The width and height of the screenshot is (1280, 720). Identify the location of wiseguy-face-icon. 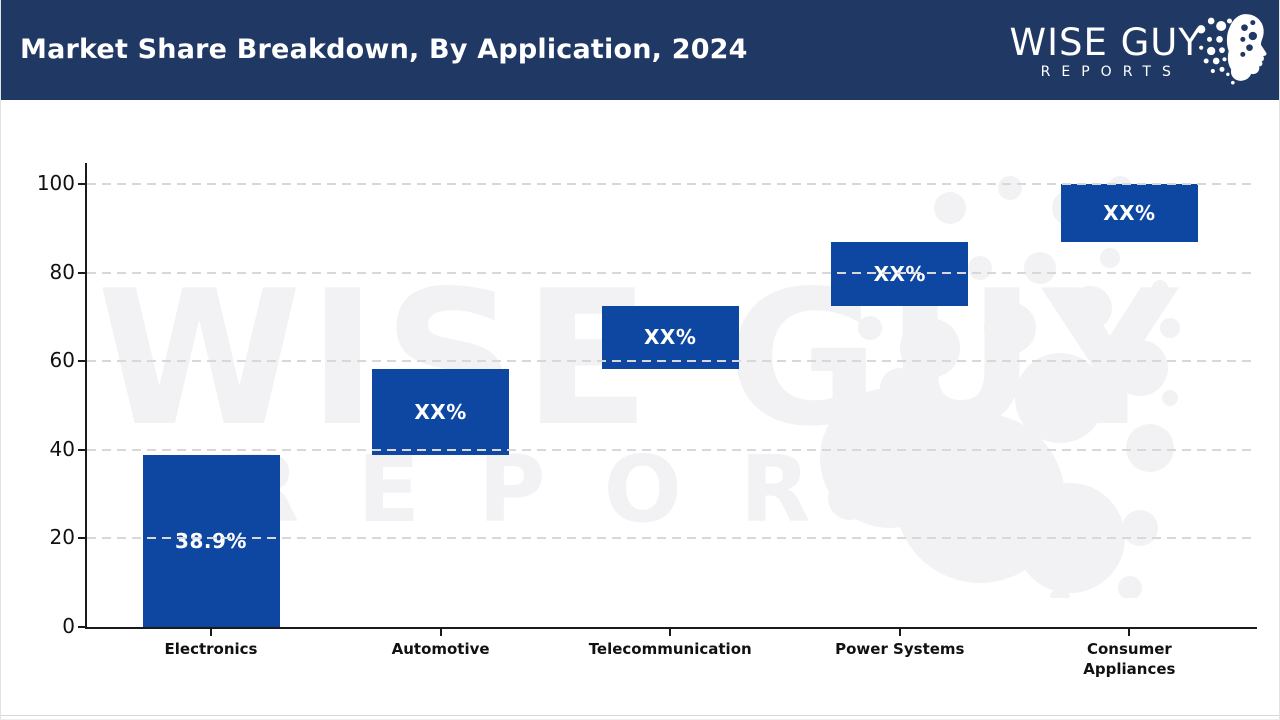
(1232, 49).